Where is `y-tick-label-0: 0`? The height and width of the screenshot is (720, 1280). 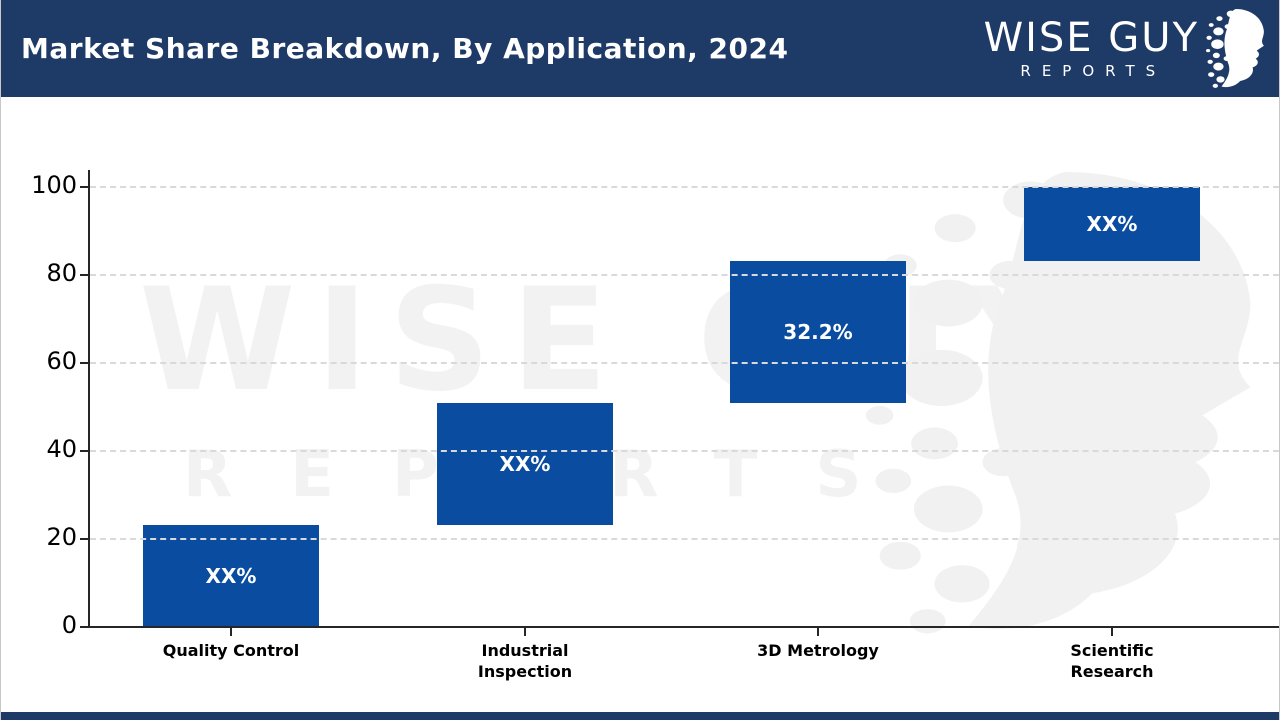 y-tick-label-0: 0 is located at coordinates (69, 625).